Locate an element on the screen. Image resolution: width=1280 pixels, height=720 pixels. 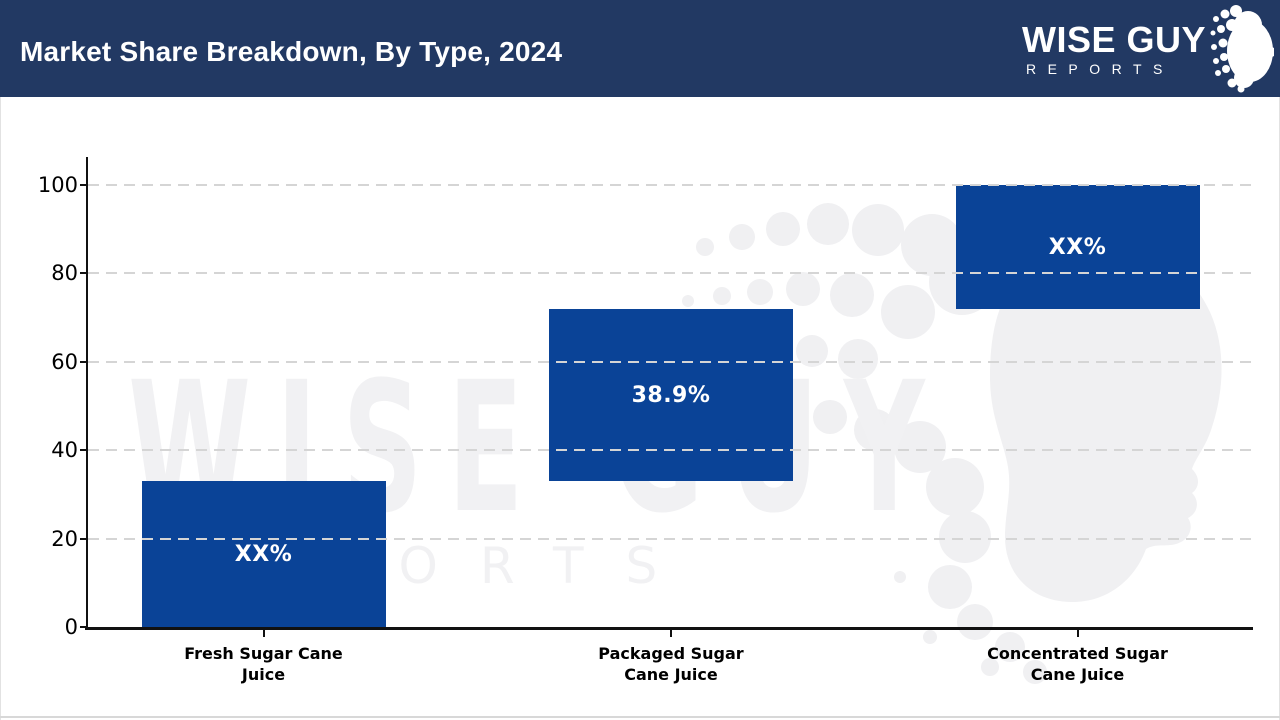
logo-wordmark: WISE GUY is located at coordinates (1113, 39).